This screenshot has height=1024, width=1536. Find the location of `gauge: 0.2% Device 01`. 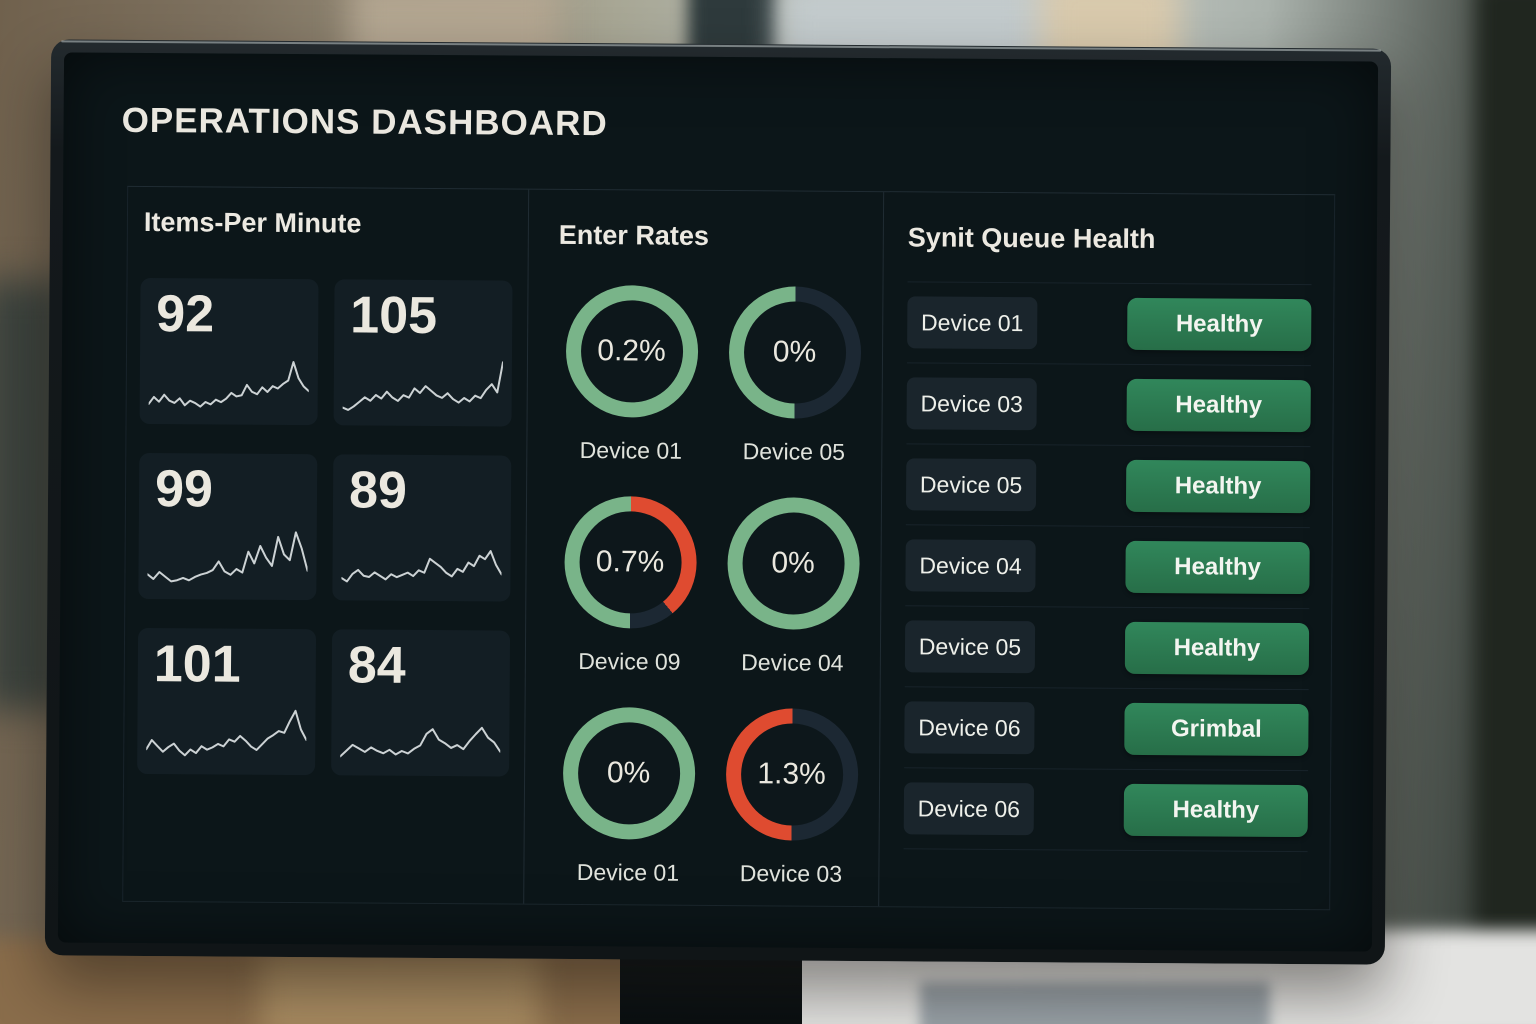

gauge: 0.2% Device 01 is located at coordinates (632, 374).